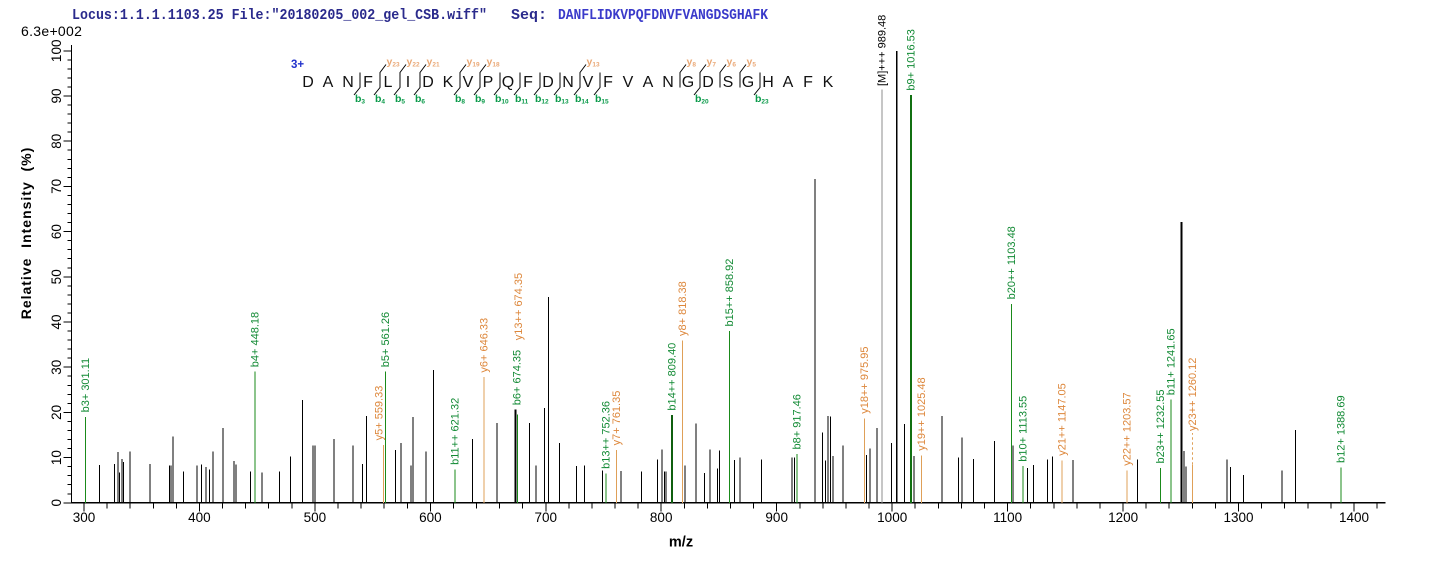 This screenshot has width=1436, height=567. Describe the element at coordinates (56, 95) in the screenshot. I see `svg-text: 90` at that location.